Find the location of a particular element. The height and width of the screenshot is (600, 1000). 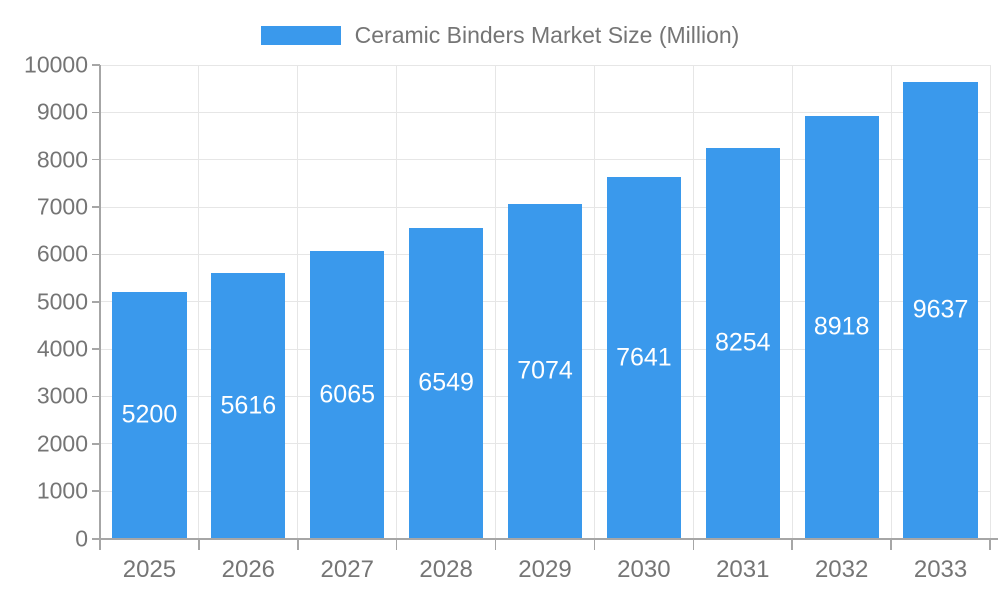

legend-label: Ceramic Binders Market Size (Million) is located at coordinates (547, 35).